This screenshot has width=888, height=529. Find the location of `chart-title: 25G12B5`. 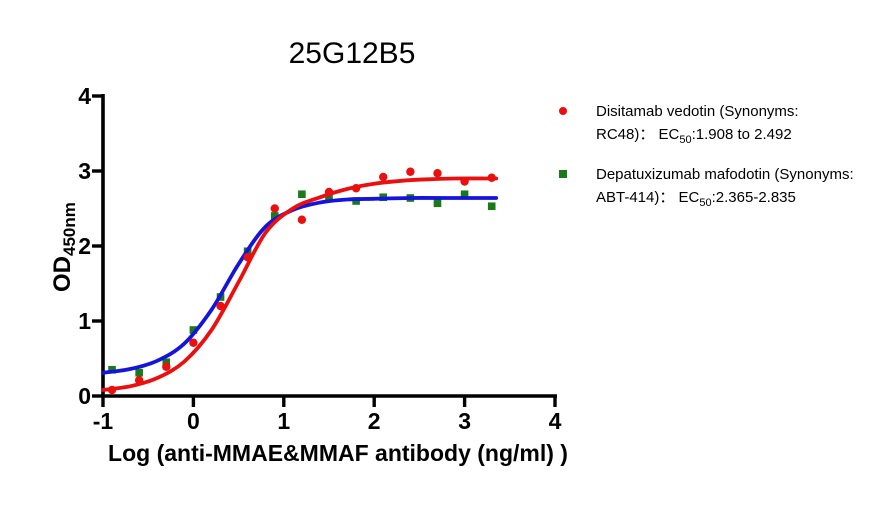

chart-title: 25G12B5 is located at coordinates (352, 53).